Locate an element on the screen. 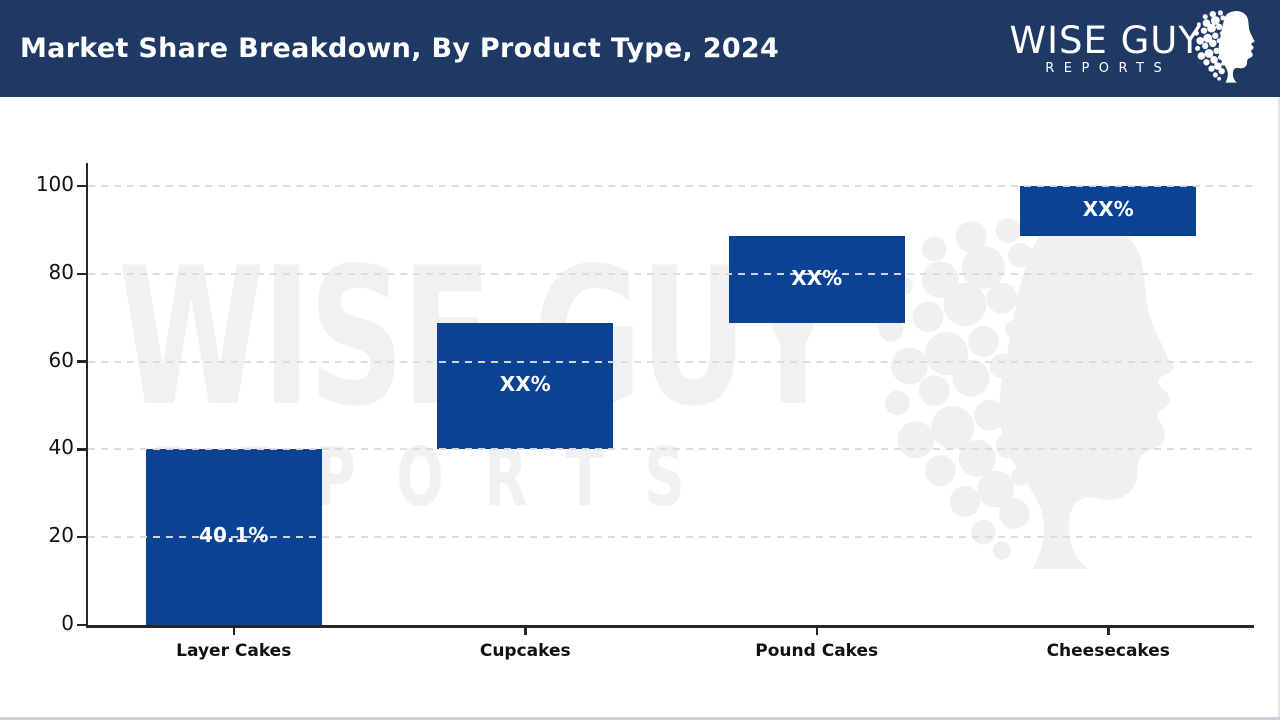 Image resolution: width=1280 pixels, height=720 pixels. y-tick-label: 80 is located at coordinates (61, 271).